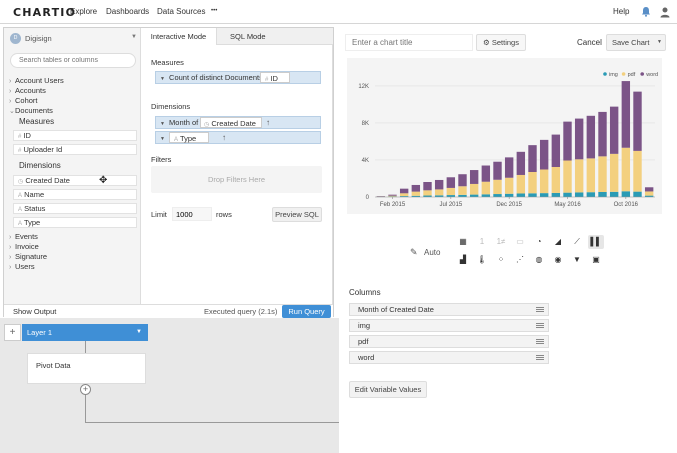 The height and width of the screenshot is (453, 677). What do you see at coordinates (636, 42) in the screenshot?
I see `save-chart-button: Save Chart ▼` at bounding box center [636, 42].